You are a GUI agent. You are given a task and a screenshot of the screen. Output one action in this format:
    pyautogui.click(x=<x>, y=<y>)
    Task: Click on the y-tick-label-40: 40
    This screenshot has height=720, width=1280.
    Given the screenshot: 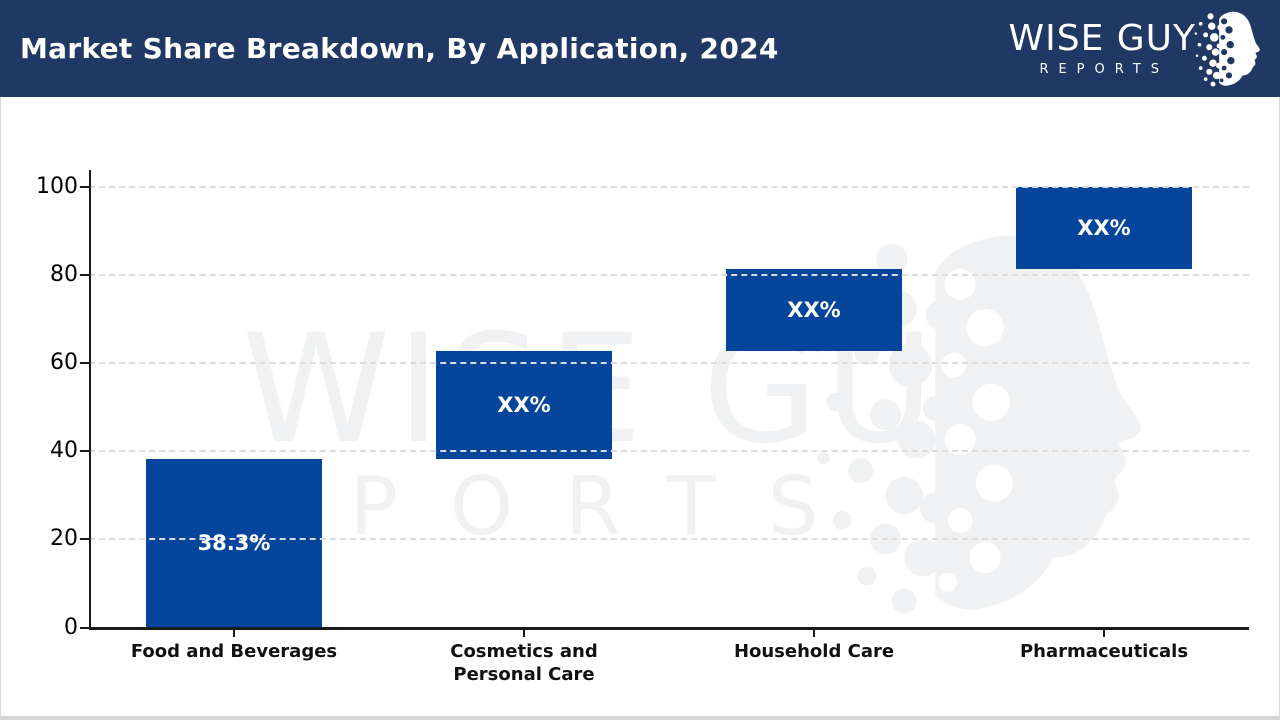 What is the action you would take?
    pyautogui.click(x=64, y=451)
    